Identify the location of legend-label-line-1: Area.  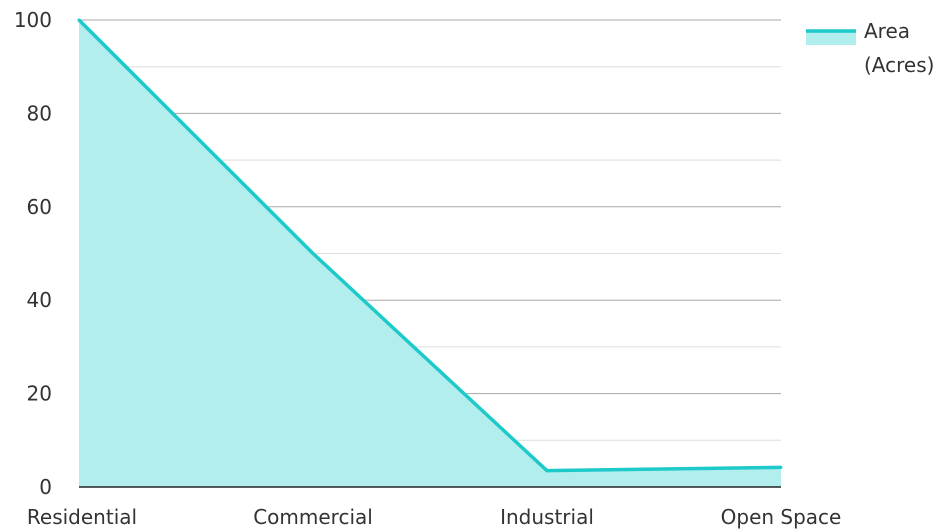
(887, 31).